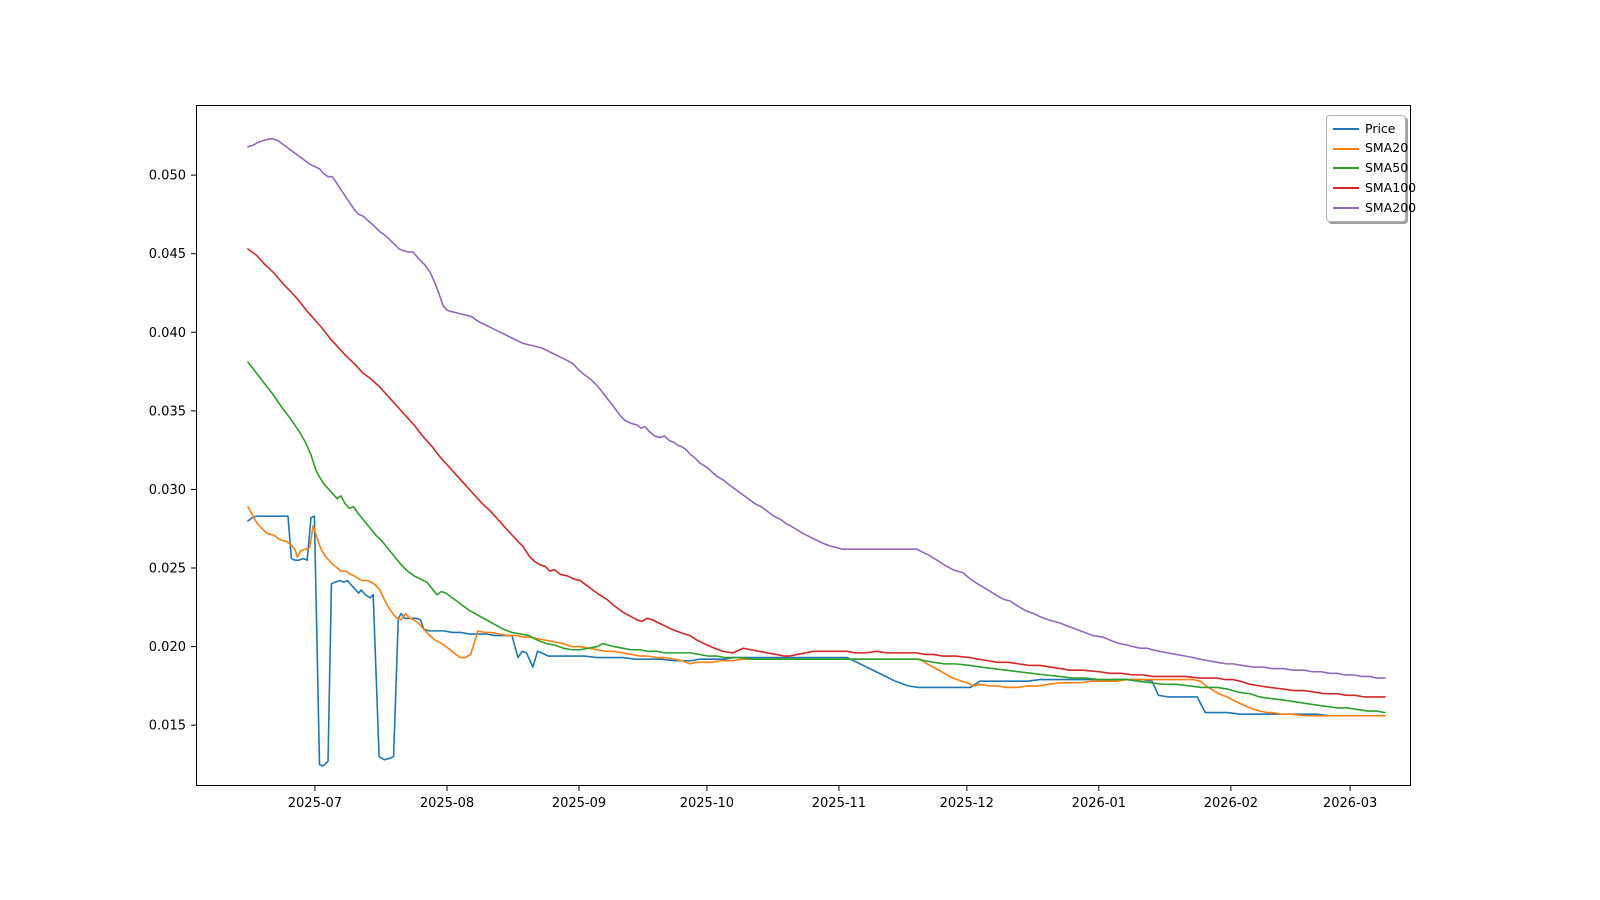 This screenshot has height=900, width=1600. I want to click on legend-label: Price, so click(1380, 128).